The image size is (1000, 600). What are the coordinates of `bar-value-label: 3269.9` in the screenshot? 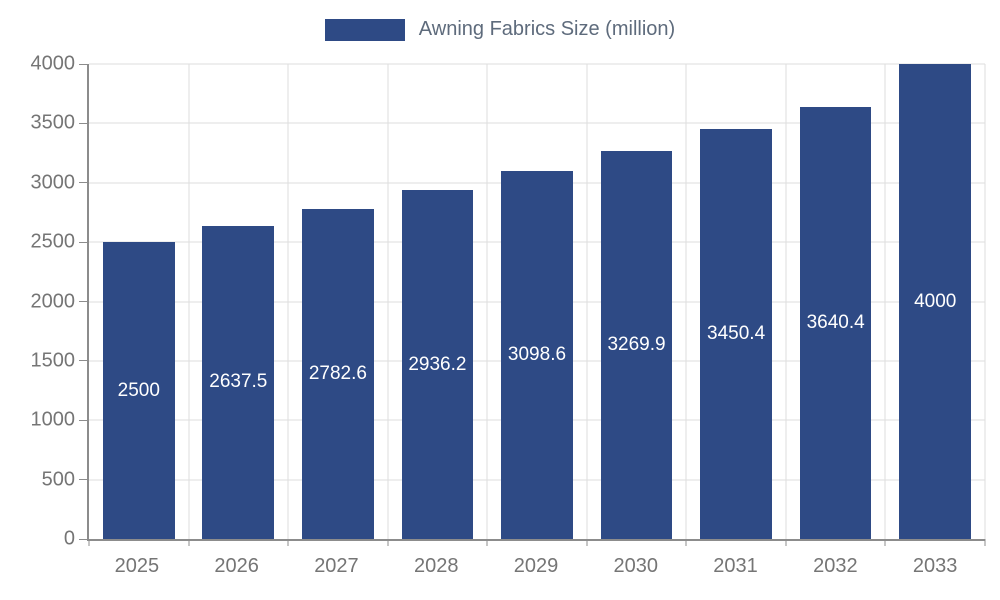 It's located at (636, 344).